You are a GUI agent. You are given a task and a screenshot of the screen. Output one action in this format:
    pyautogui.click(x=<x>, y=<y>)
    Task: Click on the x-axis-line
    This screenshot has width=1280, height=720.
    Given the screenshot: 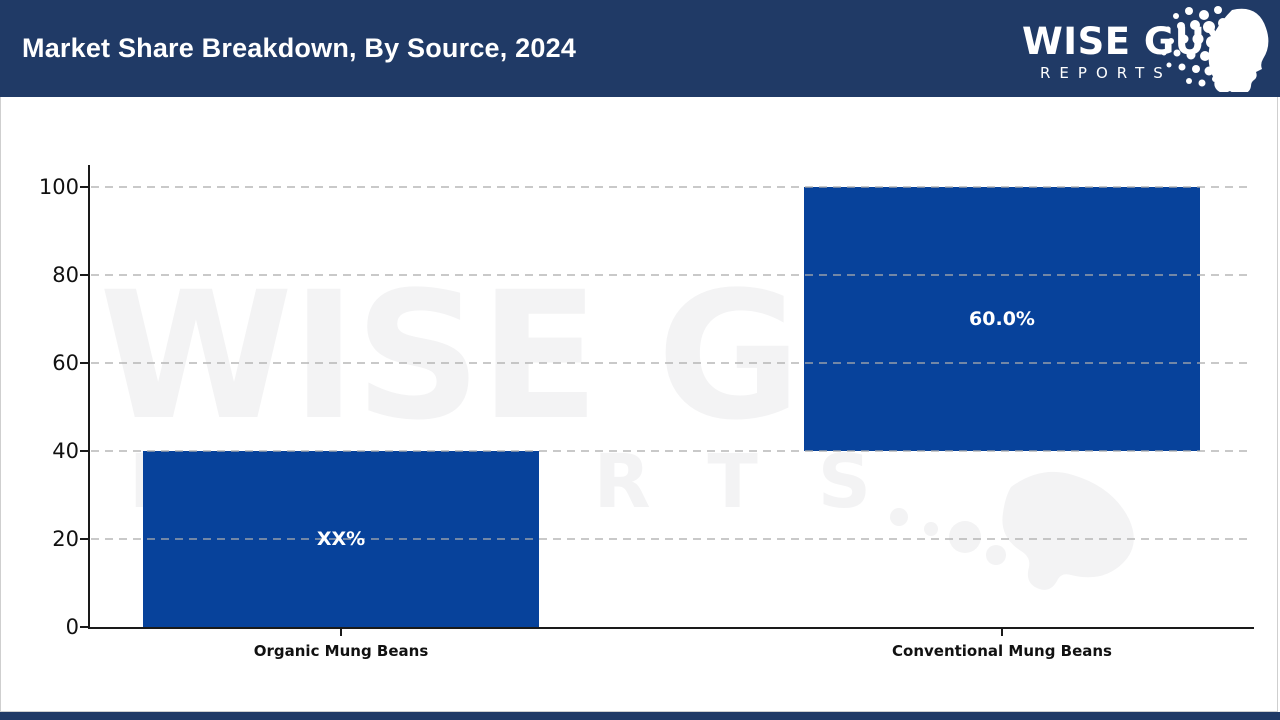 What is the action you would take?
    pyautogui.click(x=671, y=628)
    